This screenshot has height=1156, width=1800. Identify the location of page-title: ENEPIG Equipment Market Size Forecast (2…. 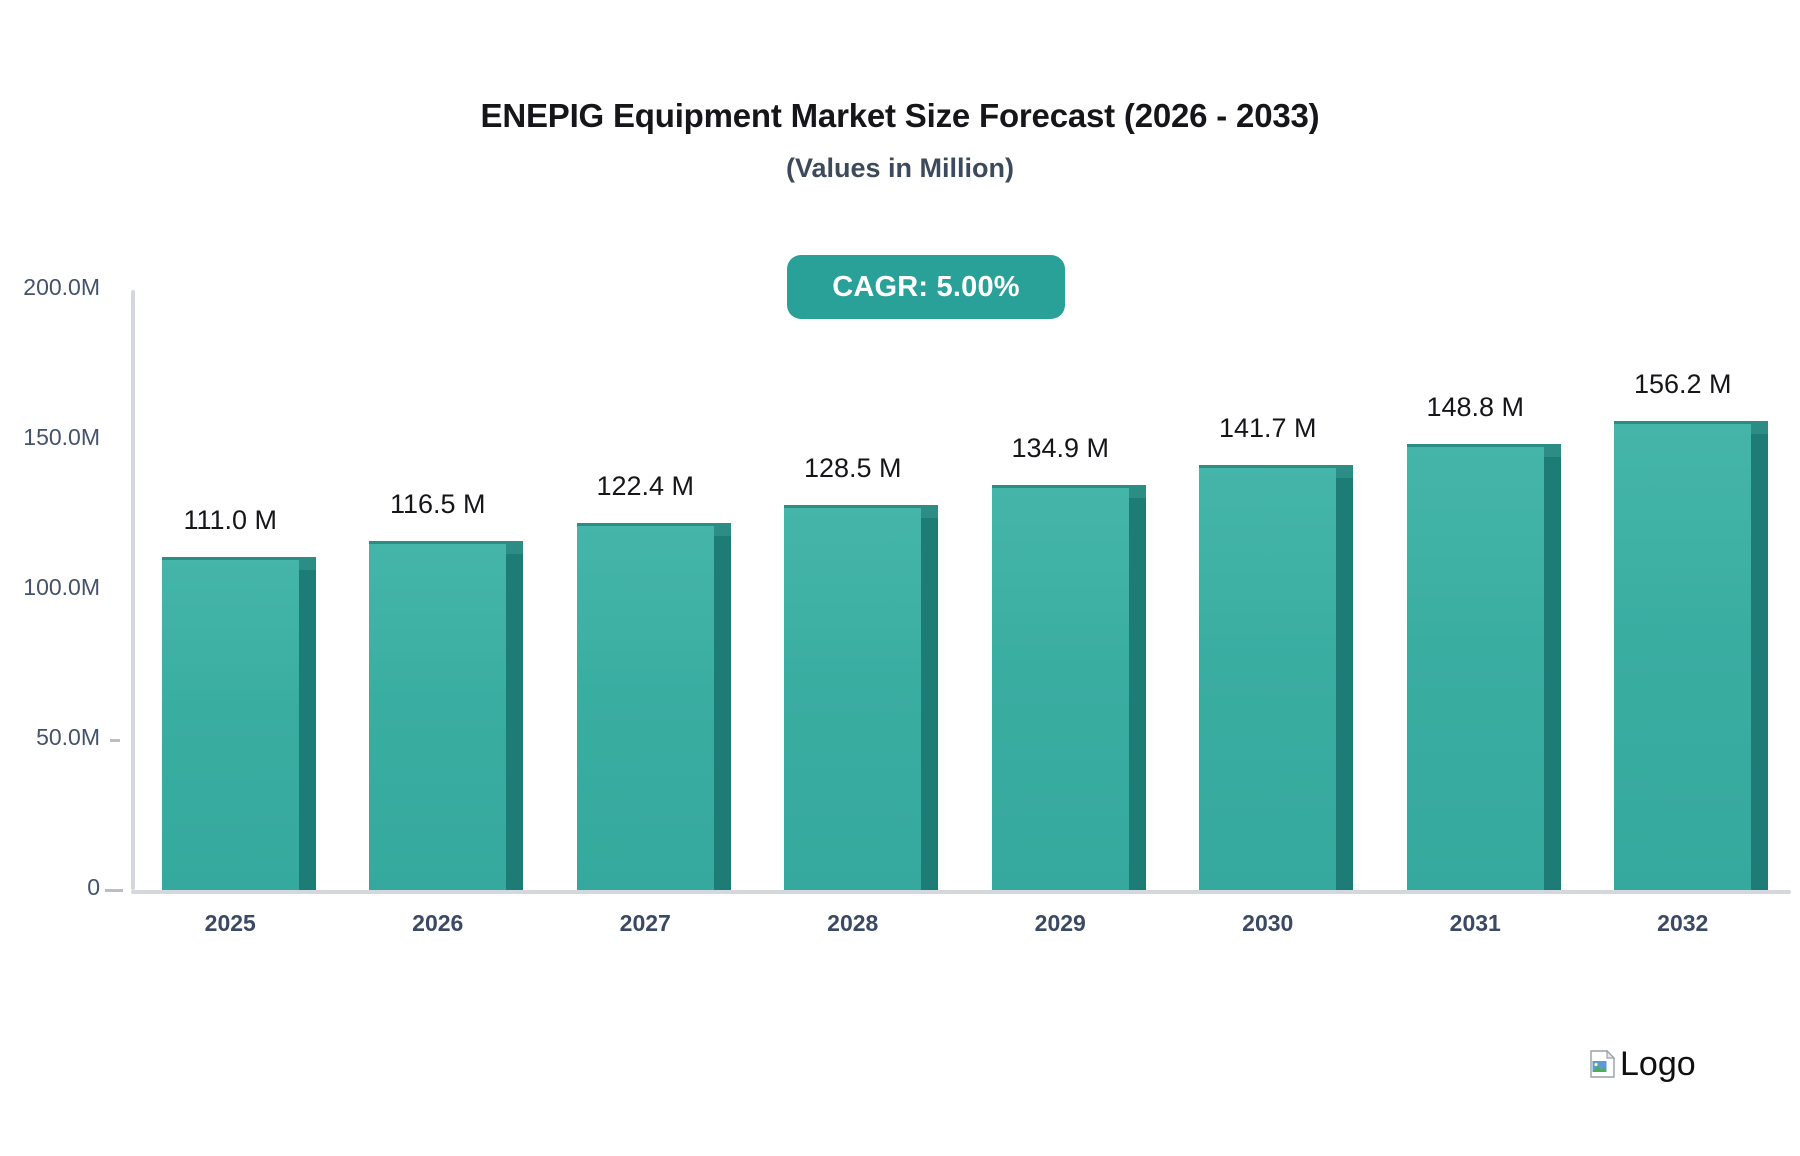
(900, 115).